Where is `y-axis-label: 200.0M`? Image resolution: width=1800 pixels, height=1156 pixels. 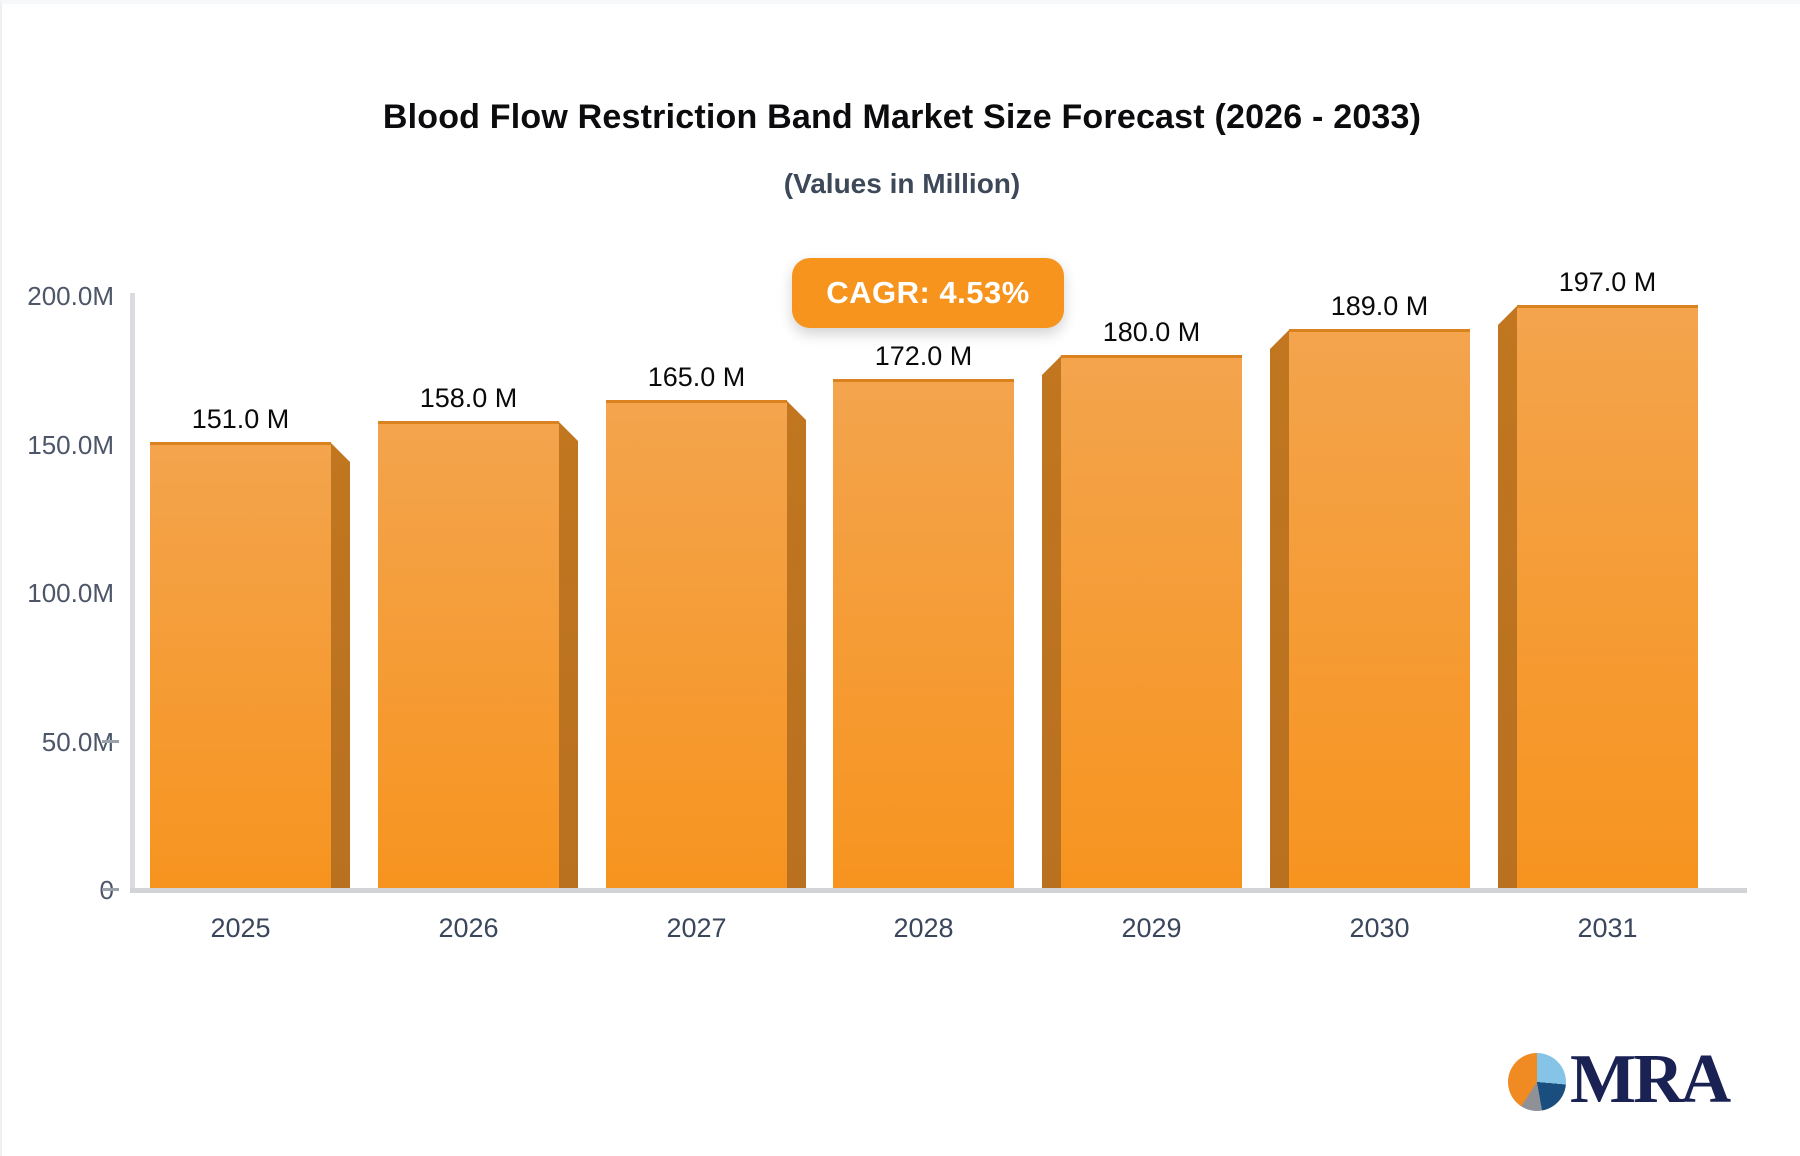 y-axis-label: 200.0M is located at coordinates (70, 296).